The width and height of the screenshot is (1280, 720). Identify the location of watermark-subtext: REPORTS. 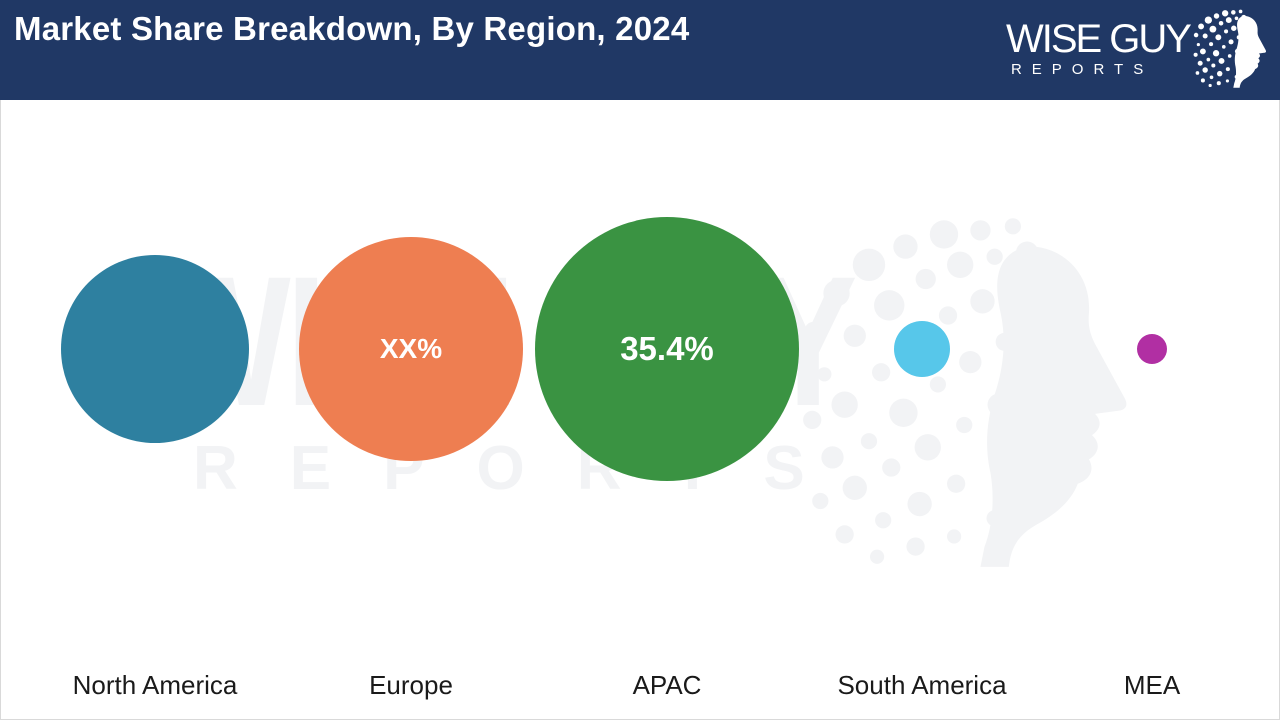
(525, 468).